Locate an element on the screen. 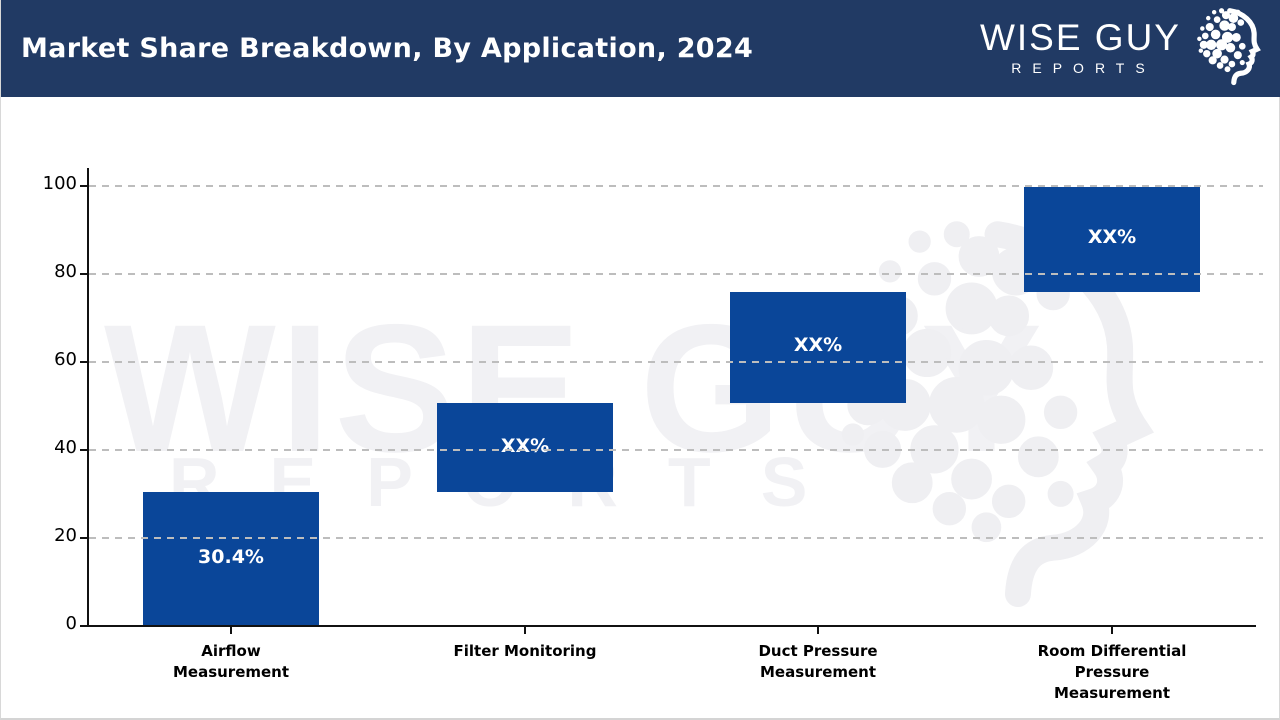  y-tick-label: 80 is located at coordinates (65, 271).